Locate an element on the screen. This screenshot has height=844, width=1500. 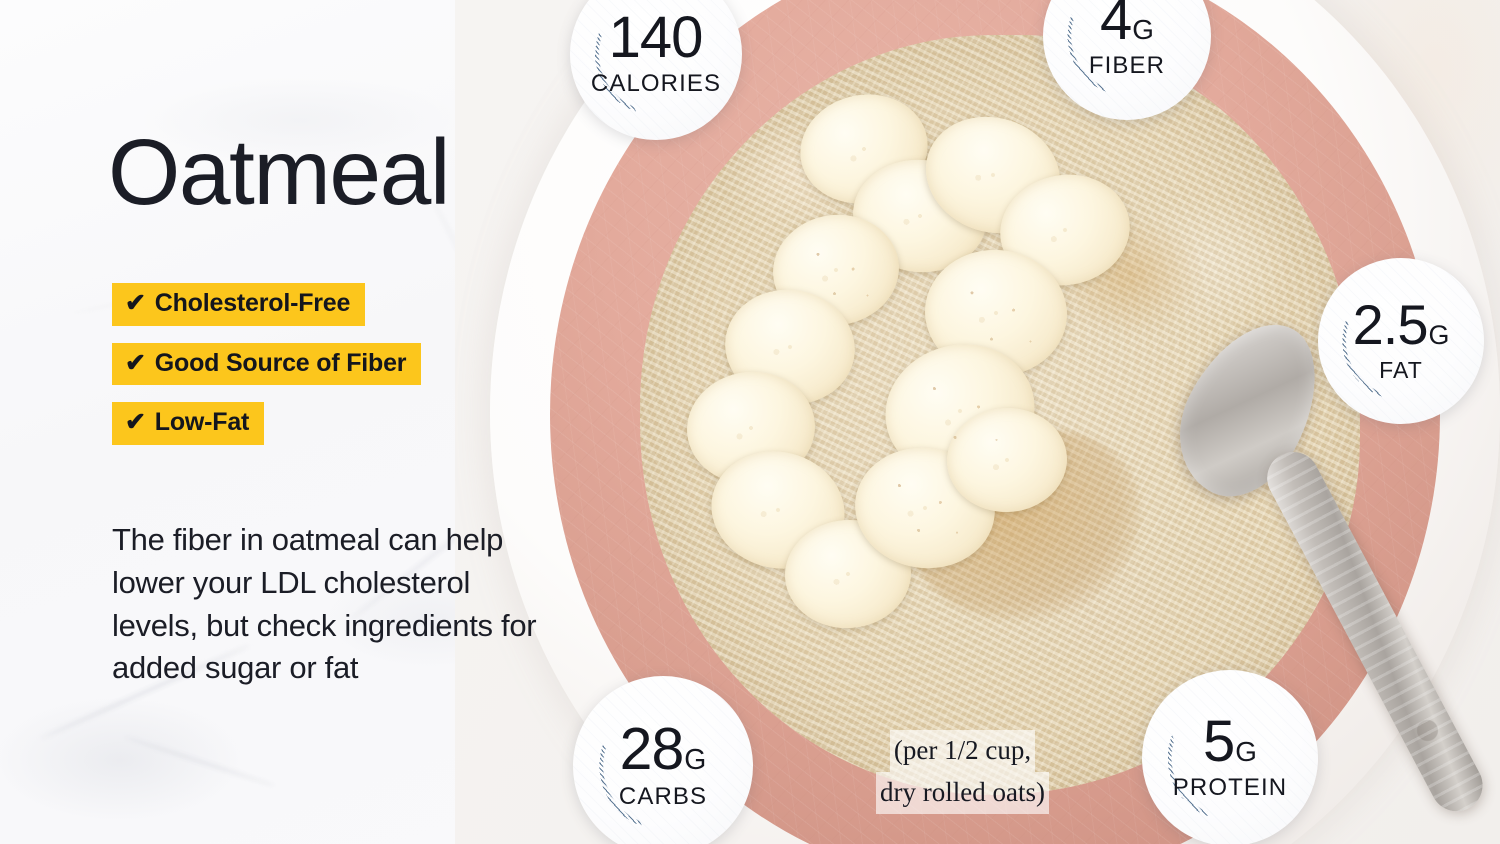
badge-number: 5 is located at coordinates (1219, 741).